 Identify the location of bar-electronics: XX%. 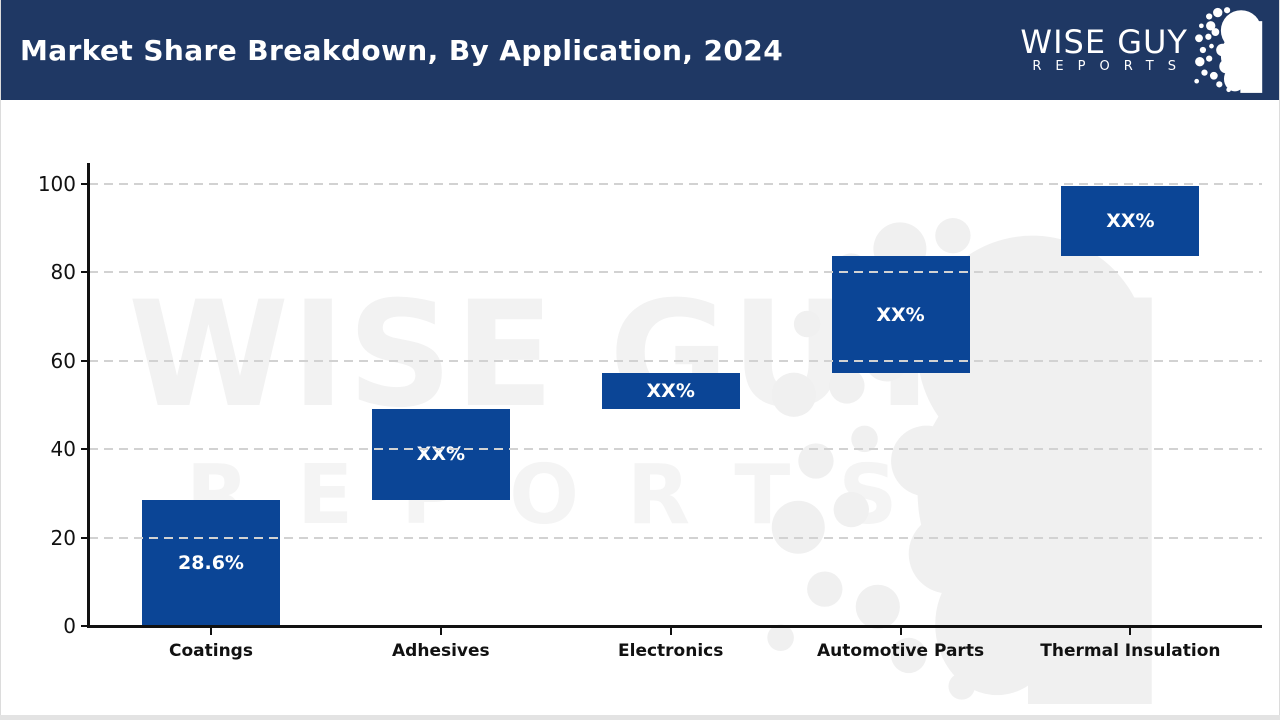
(670, 391).